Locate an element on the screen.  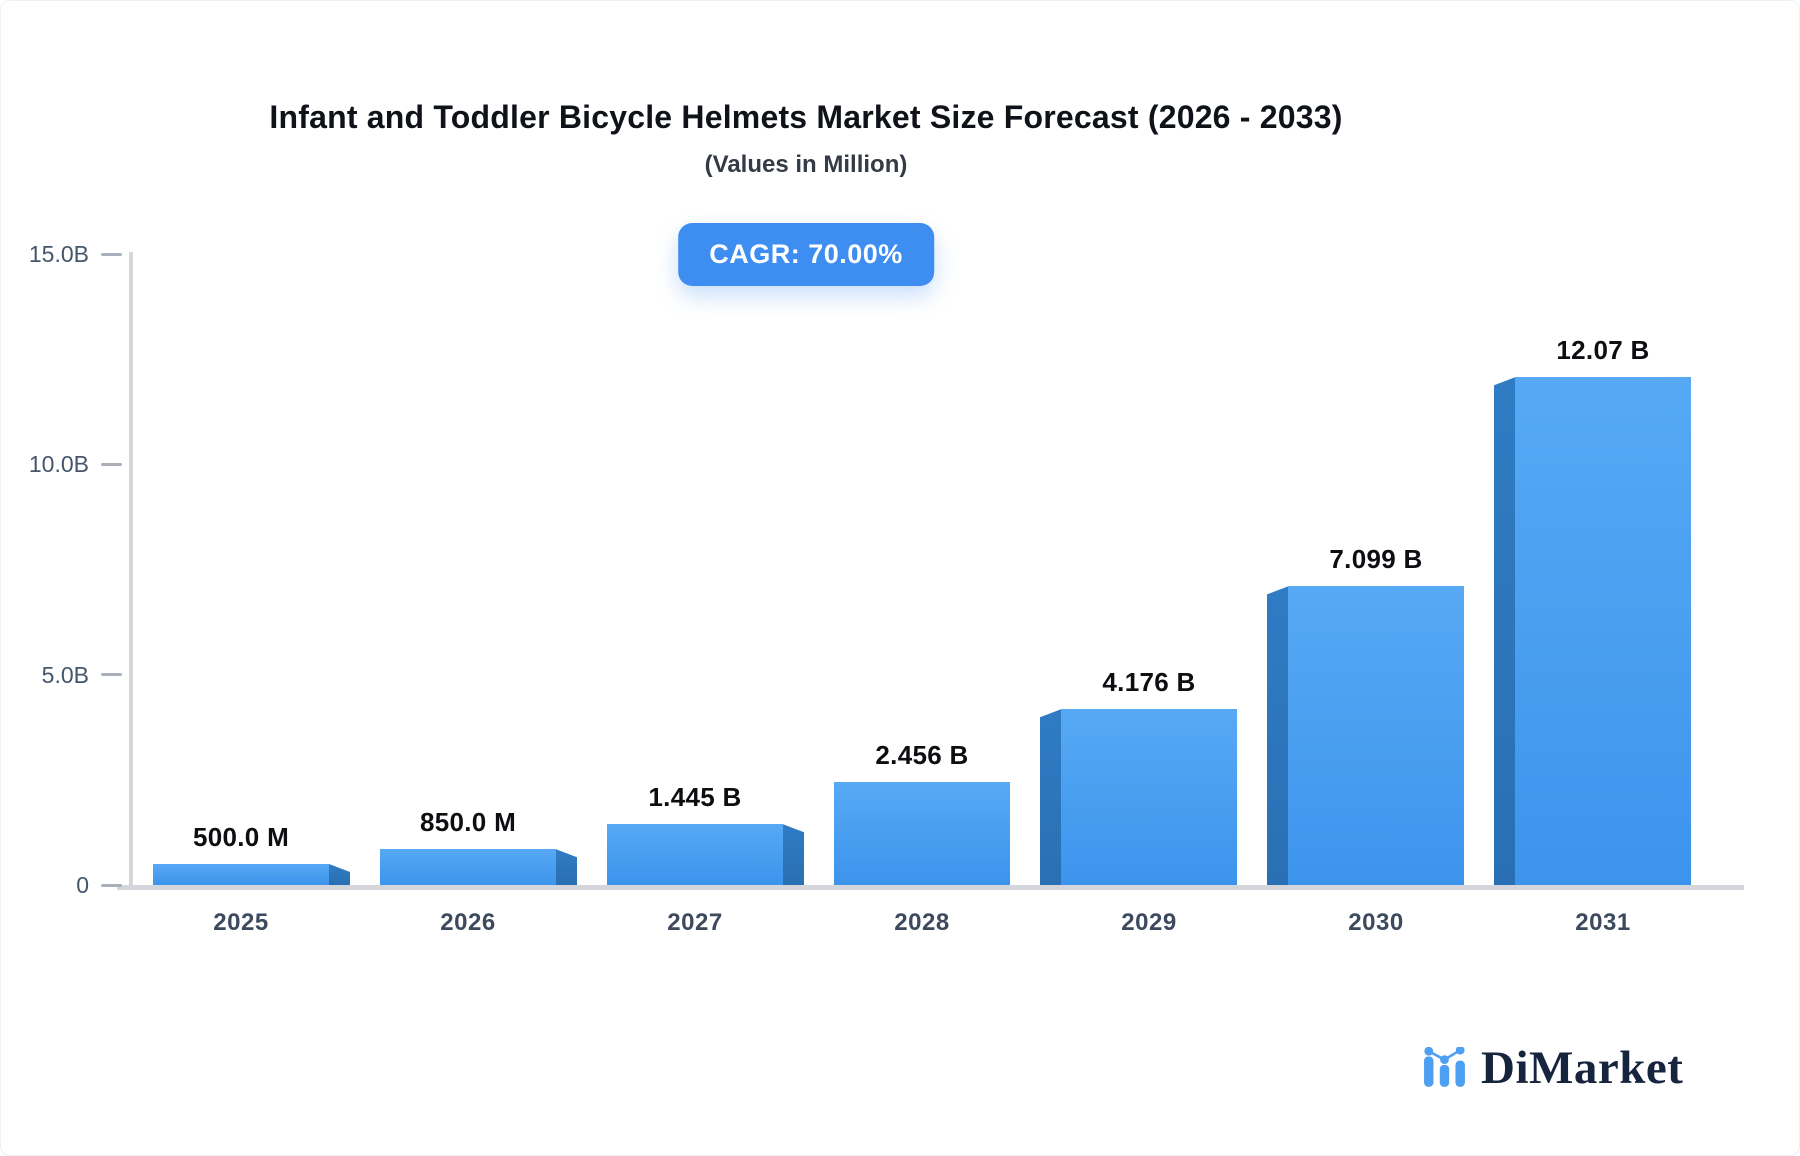
dimarket-logo: DiMarket is located at coordinates (1553, 1068).